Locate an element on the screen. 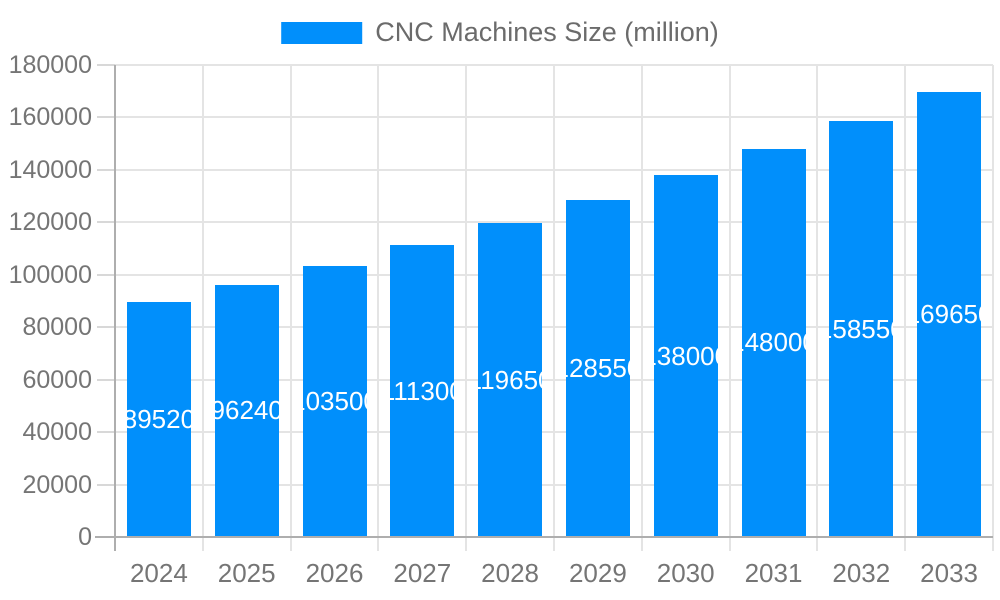 Image resolution: width=1000 pixels, height=600 pixels. bar-2024: 89520 is located at coordinates (158, 419).